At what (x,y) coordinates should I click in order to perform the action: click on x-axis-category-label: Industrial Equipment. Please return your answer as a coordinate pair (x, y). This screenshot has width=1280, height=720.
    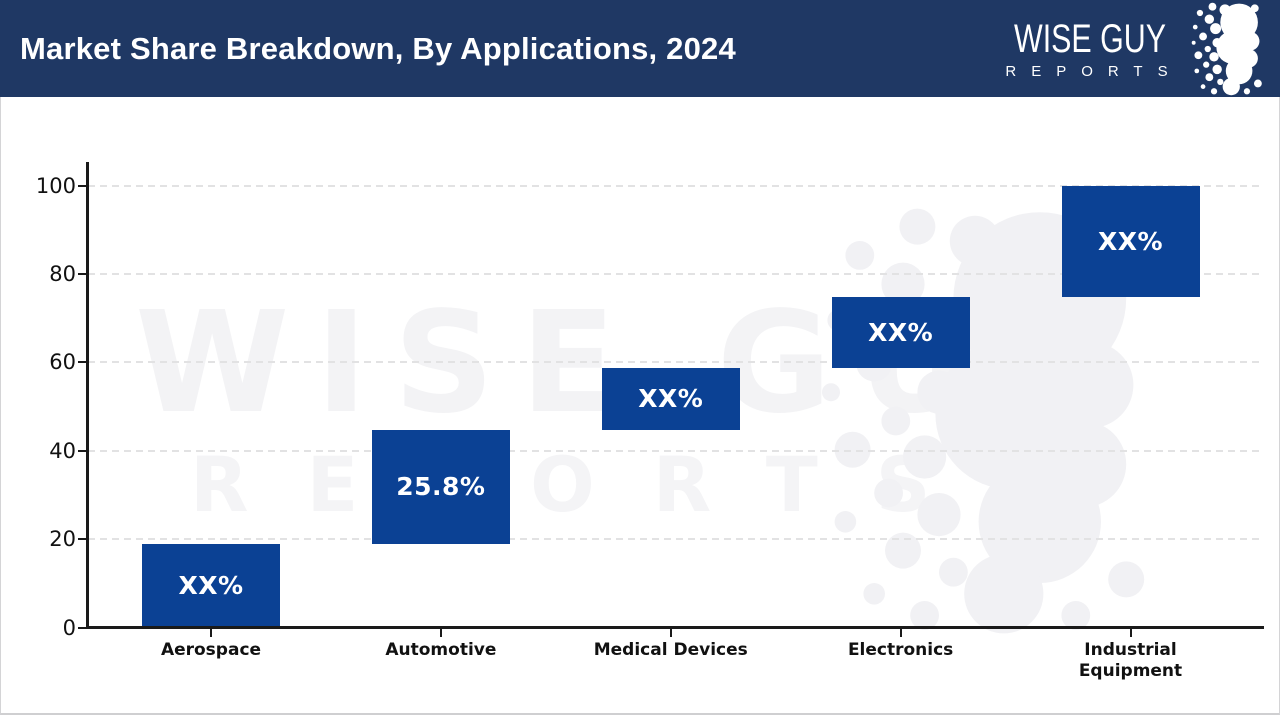
    Looking at the image, I should click on (1130, 660).